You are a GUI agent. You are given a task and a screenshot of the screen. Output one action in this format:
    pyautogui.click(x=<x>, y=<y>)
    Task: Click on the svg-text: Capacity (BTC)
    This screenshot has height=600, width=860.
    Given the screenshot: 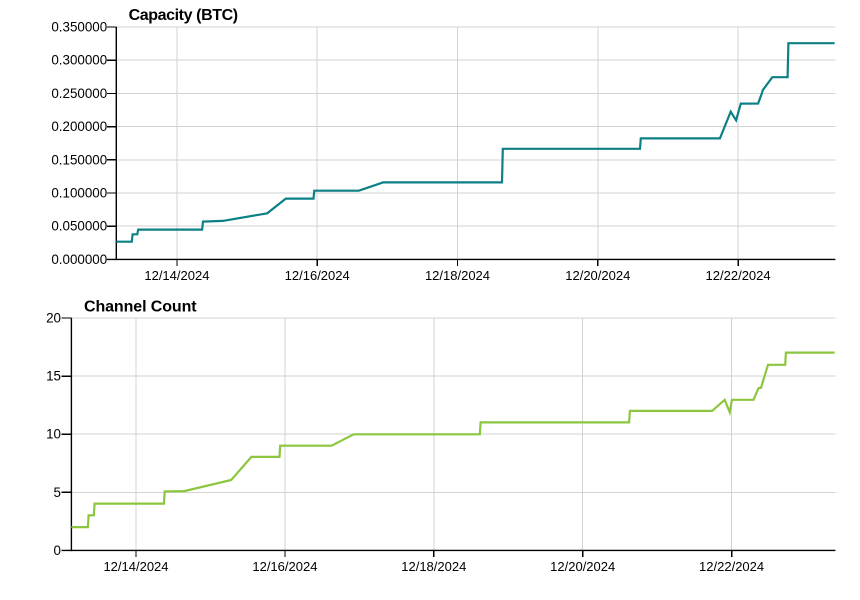 What is the action you would take?
    pyautogui.click(x=183, y=15)
    